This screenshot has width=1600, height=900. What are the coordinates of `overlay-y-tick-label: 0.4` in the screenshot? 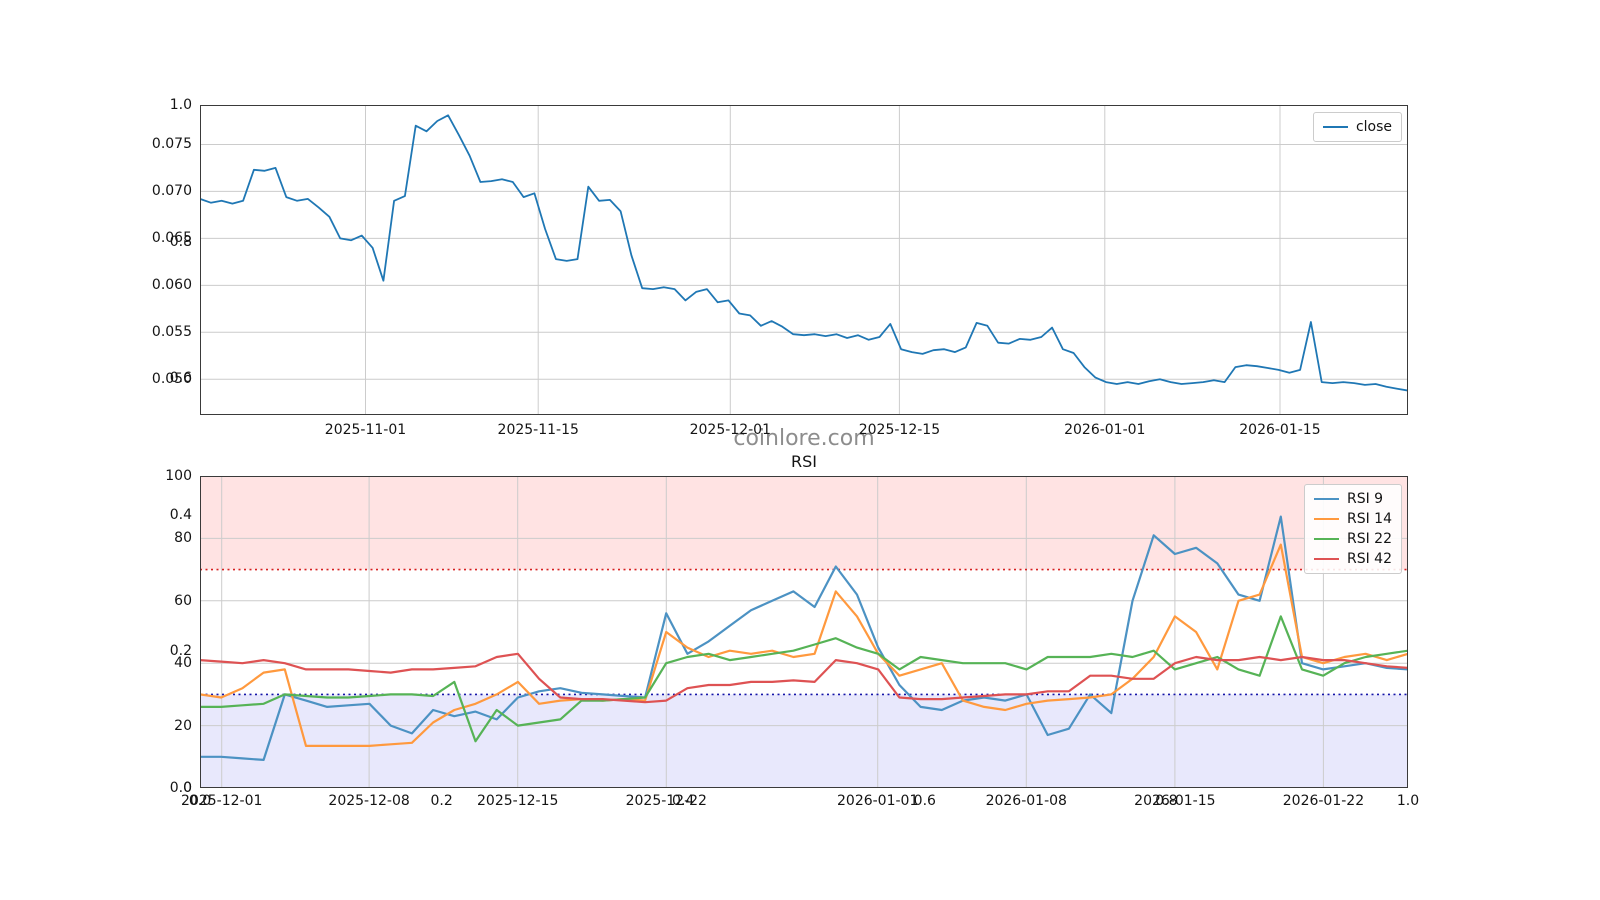 It's located at (180, 514).